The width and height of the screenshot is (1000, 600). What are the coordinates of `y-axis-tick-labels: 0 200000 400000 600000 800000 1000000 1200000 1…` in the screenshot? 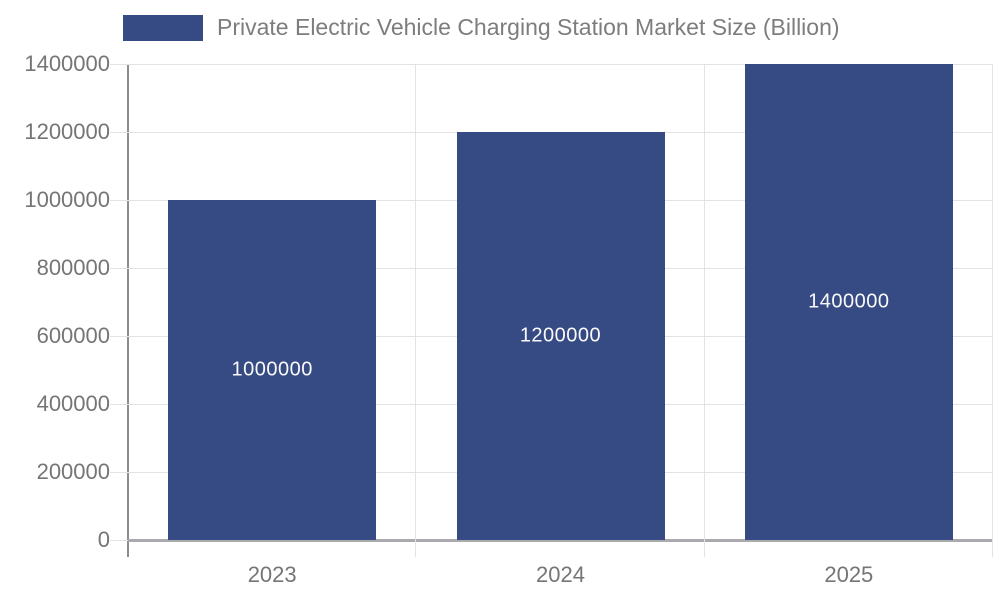 It's located at (55, 301).